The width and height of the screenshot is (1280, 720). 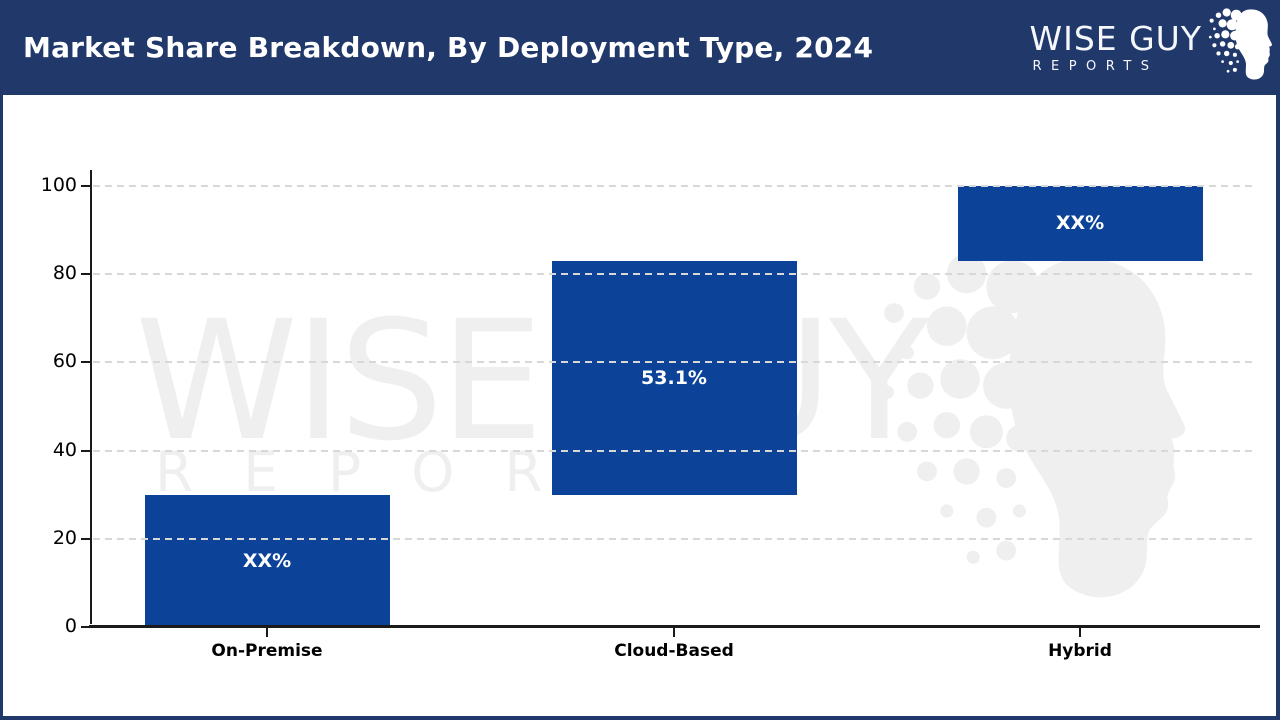 What do you see at coordinates (58, 185) in the screenshot?
I see `y-tick-label: 100` at bounding box center [58, 185].